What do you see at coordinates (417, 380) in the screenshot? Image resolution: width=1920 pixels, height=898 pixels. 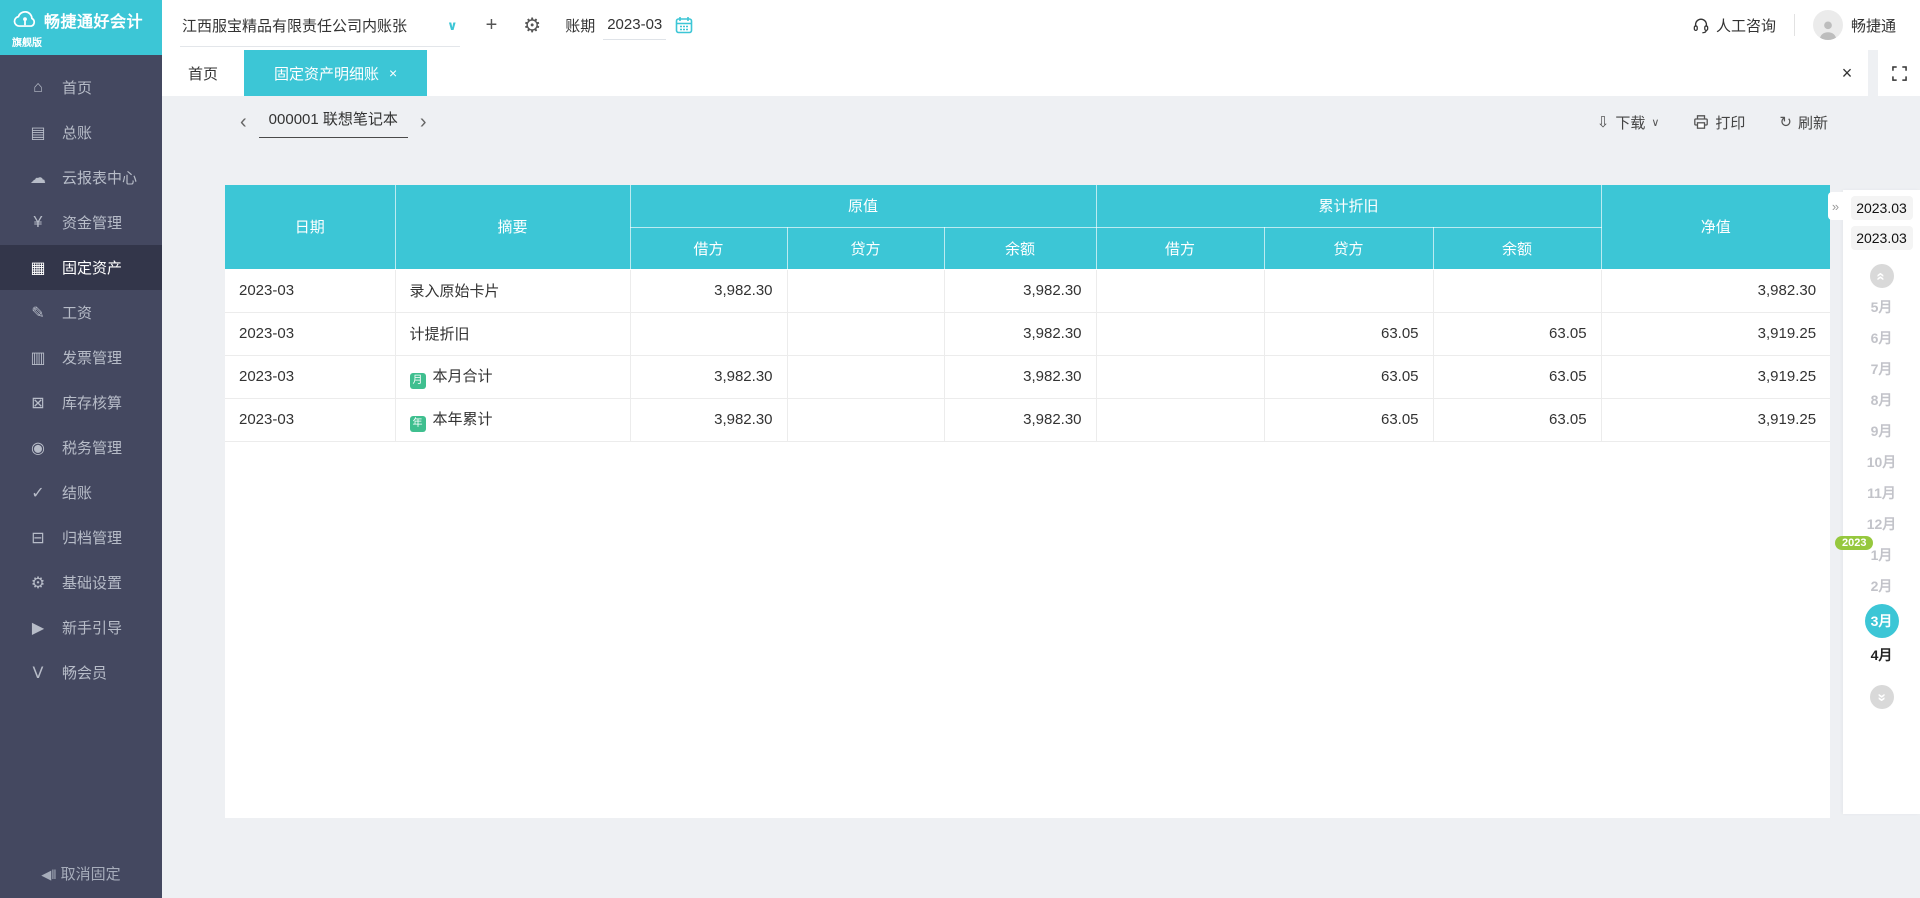 I see `month-total-badge-icon: 月` at bounding box center [417, 380].